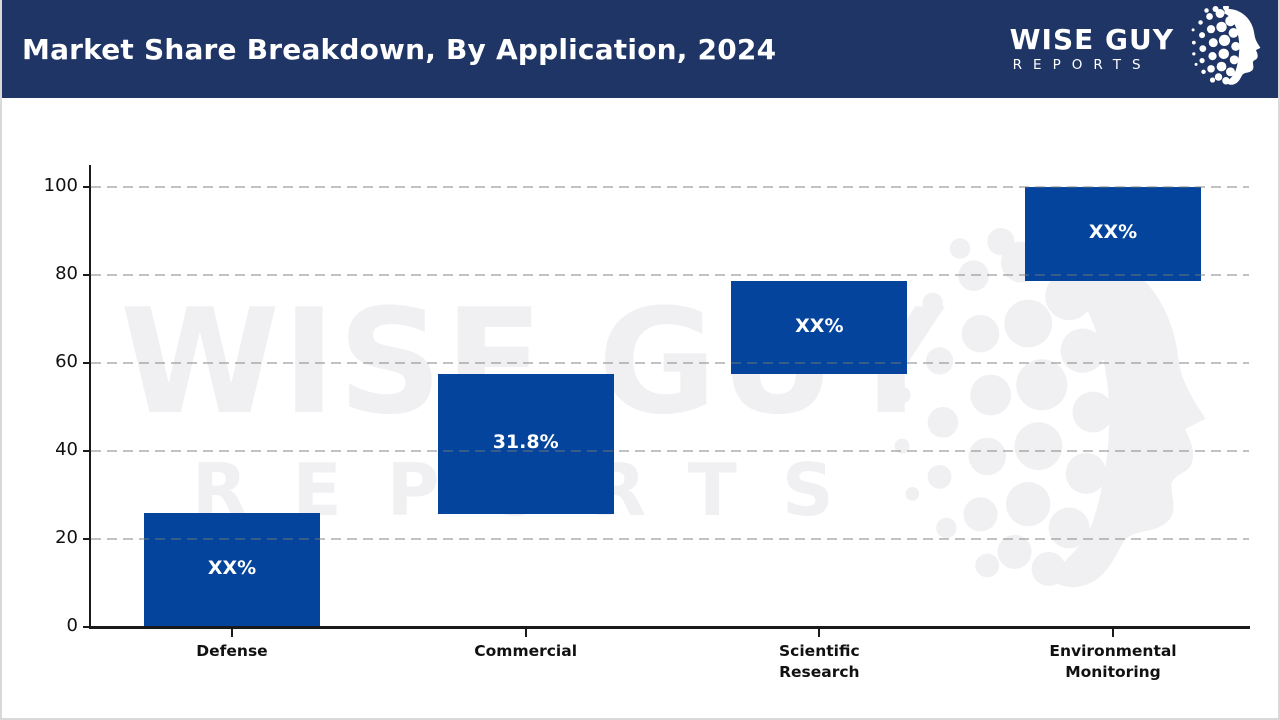 The height and width of the screenshot is (720, 1280). I want to click on logo-wordmark-line1: WISE GUY, so click(1091, 39).